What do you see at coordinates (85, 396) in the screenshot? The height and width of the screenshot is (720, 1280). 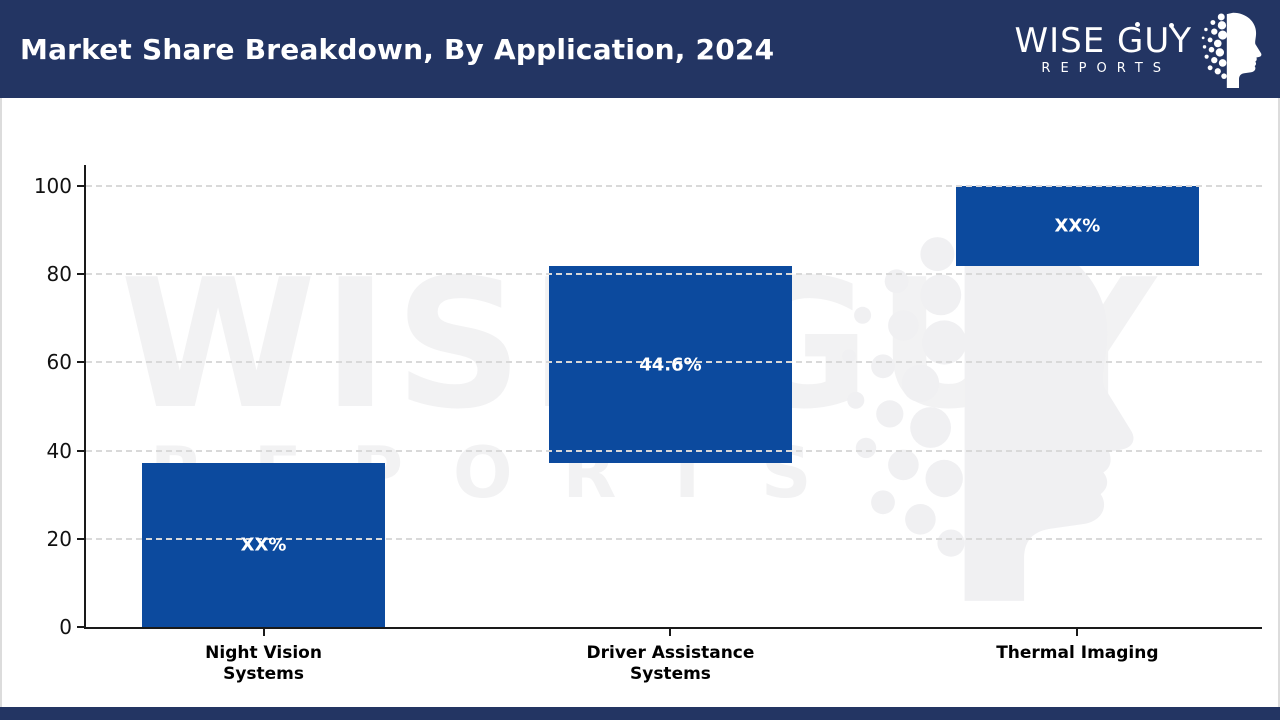 I see `y-axis` at bounding box center [85, 396].